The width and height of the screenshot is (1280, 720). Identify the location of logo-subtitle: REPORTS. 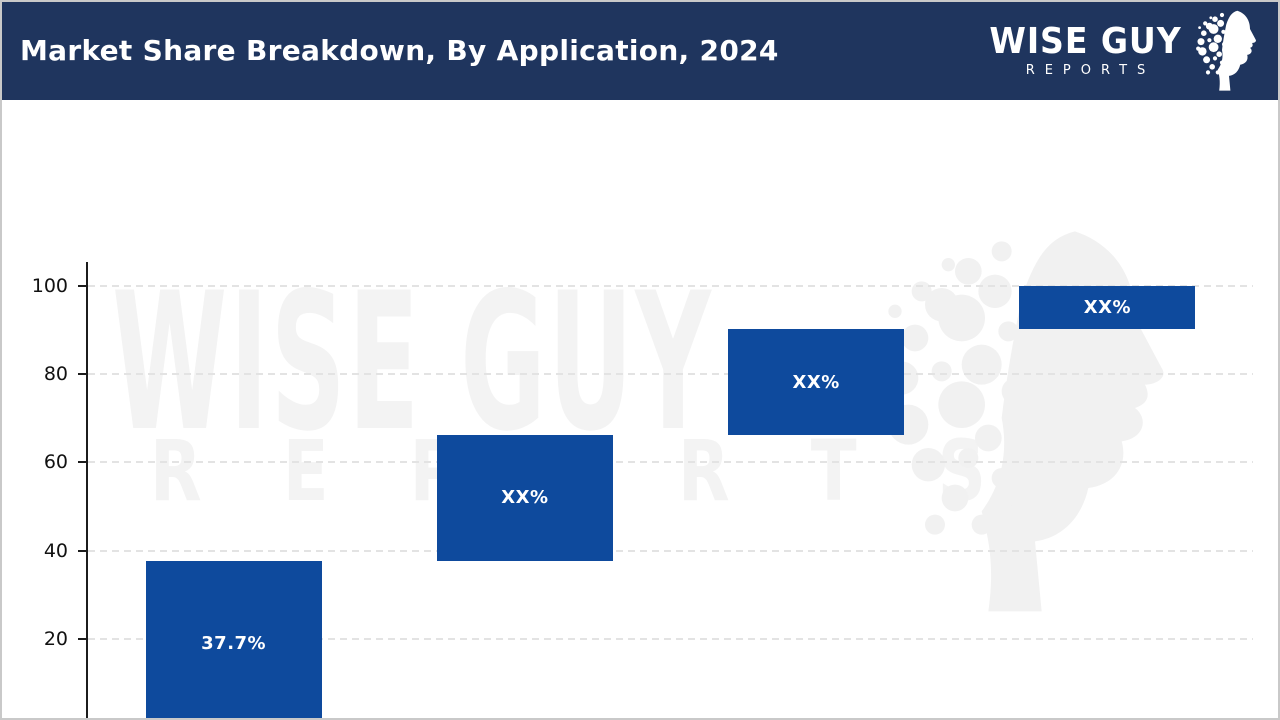
(1090, 70).